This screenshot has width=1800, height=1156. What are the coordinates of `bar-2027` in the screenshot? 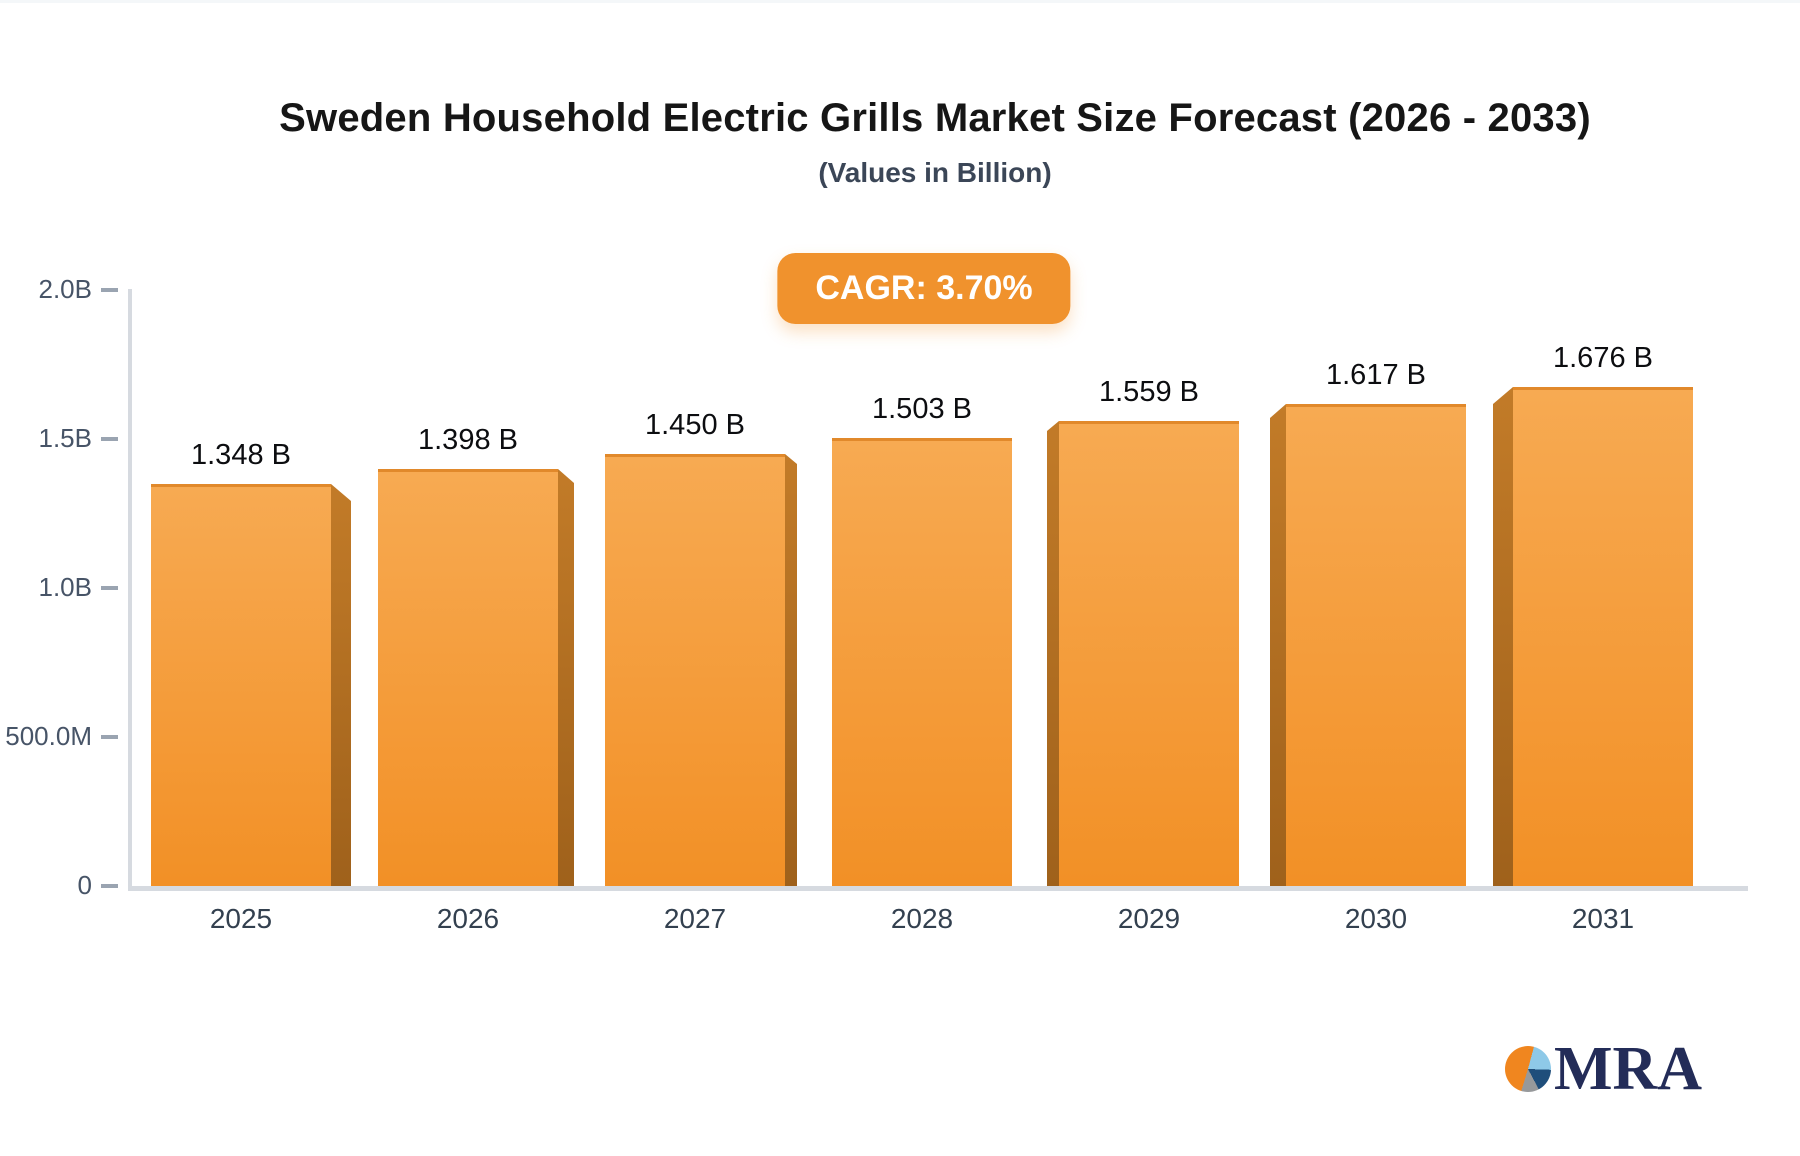 It's located at (695, 670).